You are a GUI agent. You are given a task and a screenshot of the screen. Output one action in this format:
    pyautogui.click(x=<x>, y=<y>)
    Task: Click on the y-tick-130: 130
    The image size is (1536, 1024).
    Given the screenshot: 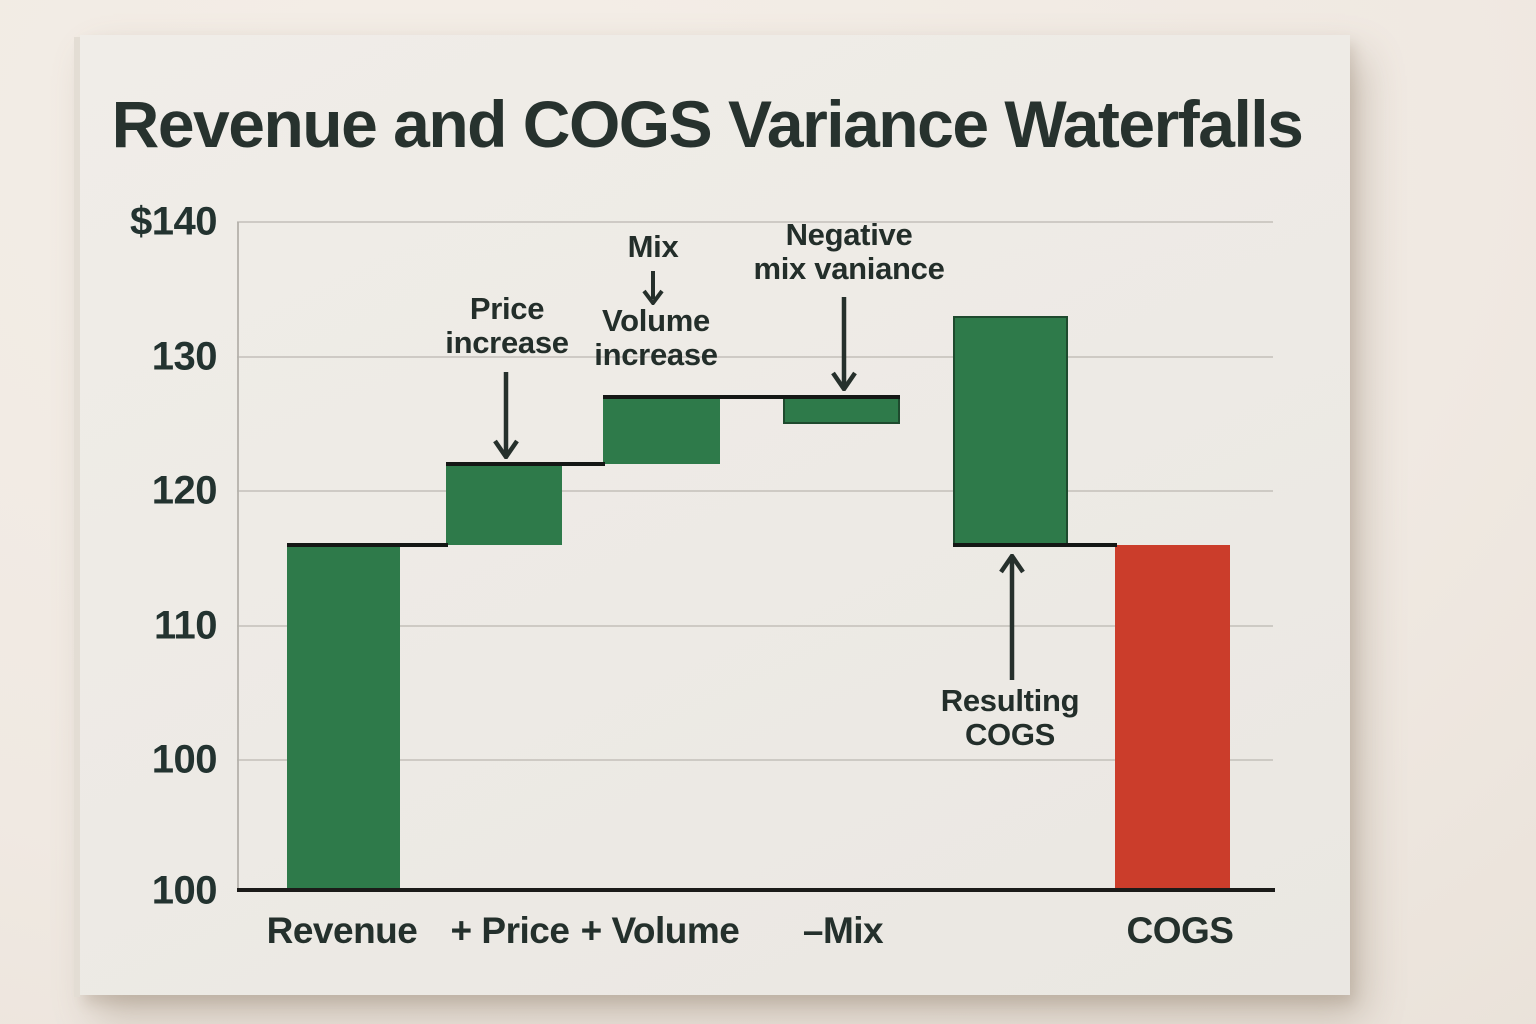 What is the action you would take?
    pyautogui.click(x=184, y=356)
    